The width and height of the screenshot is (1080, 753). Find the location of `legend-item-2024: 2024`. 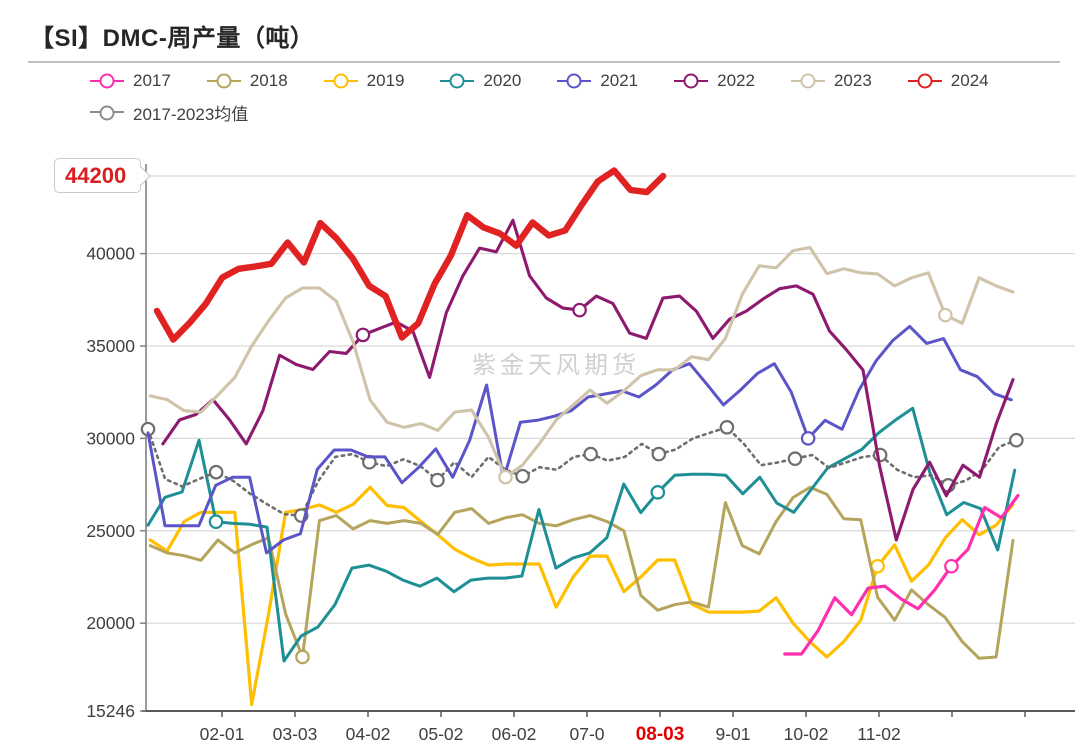

legend-item-2024: 2024 is located at coordinates (948, 81).